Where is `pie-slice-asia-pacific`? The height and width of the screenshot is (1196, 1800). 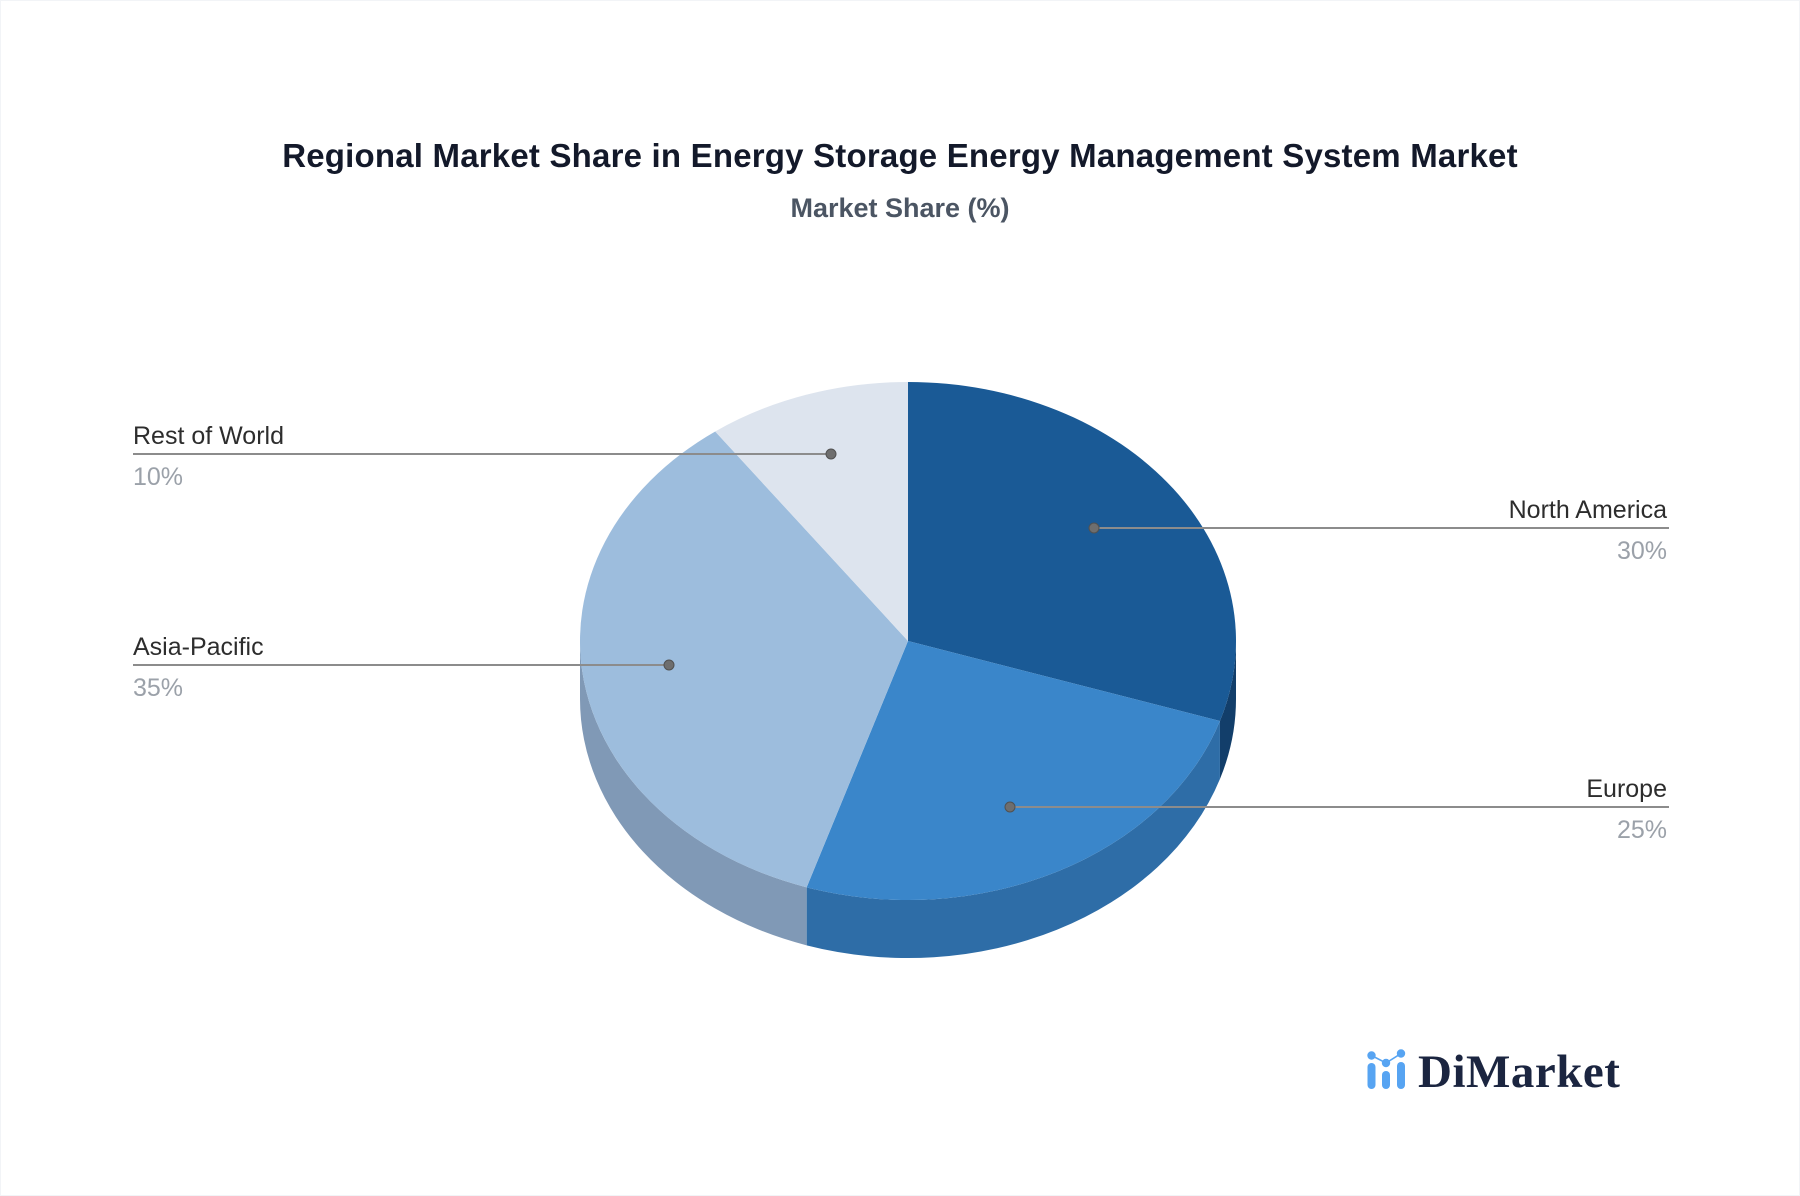
pie-slice-asia-pacific is located at coordinates (743, 659).